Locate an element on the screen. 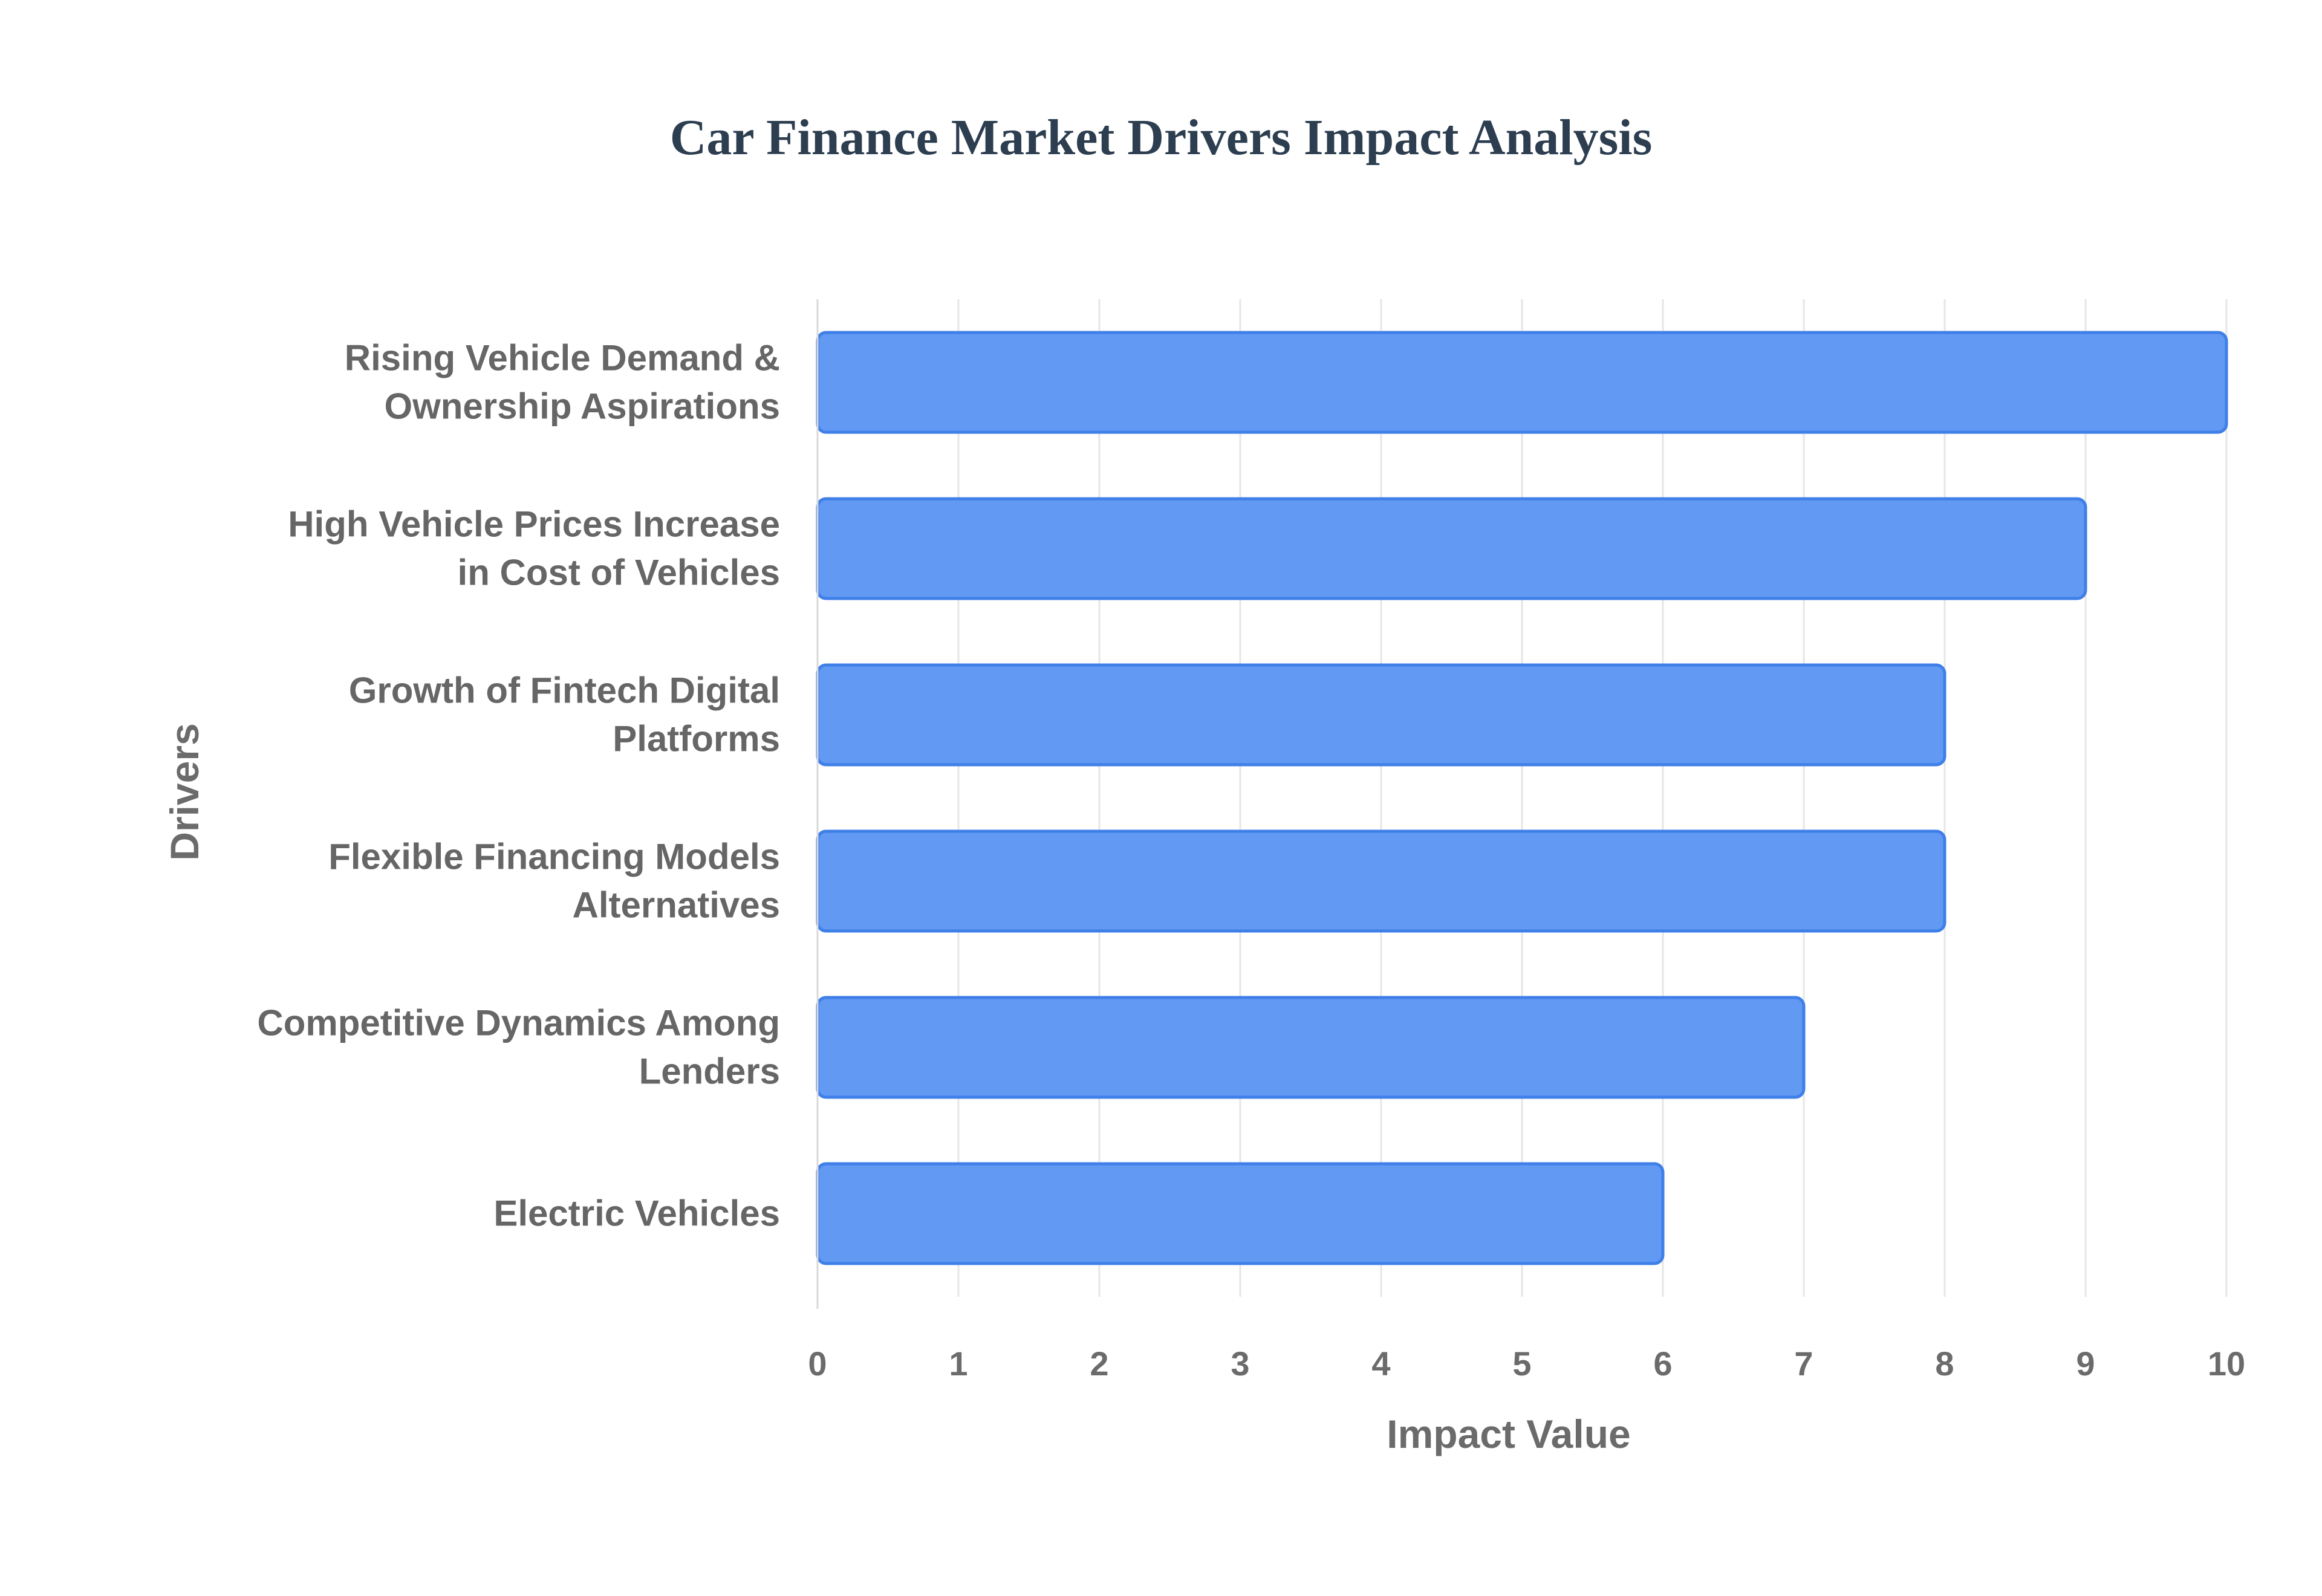 The image size is (2322, 1596). category-label-4-line-0: Competitive Dynamics Among is located at coordinates (518, 1023).